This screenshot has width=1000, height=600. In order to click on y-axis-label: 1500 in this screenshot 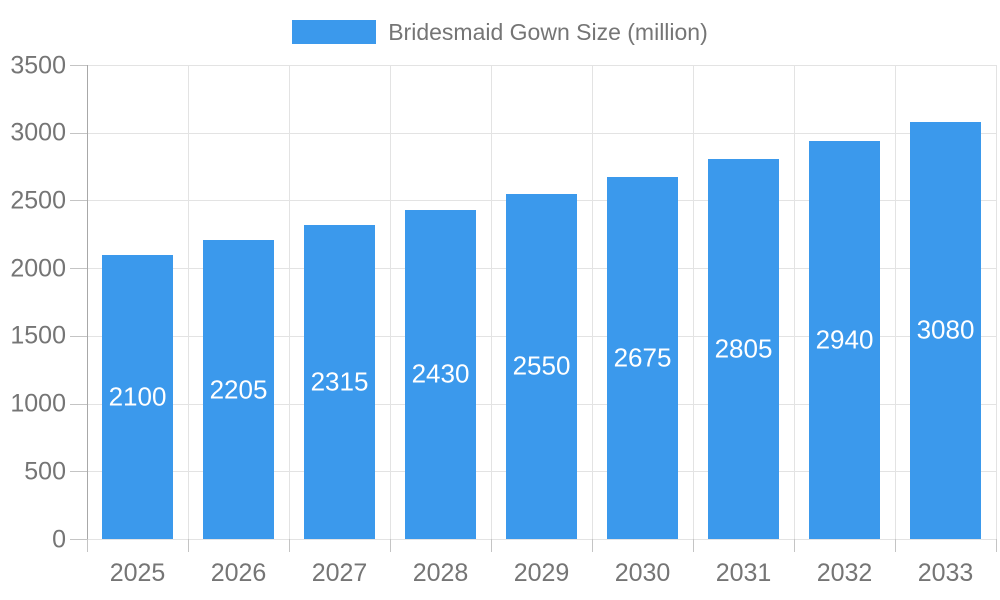, I will do `click(38, 335)`.